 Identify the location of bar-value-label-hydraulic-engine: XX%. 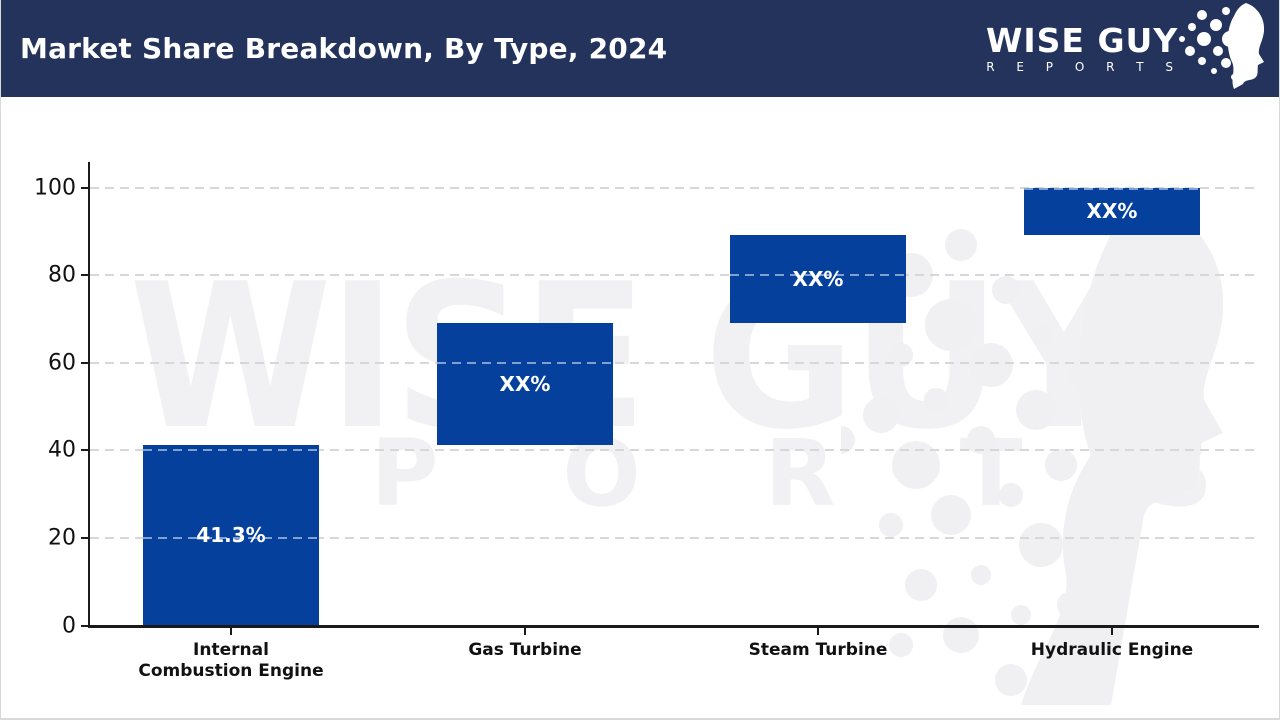
(1112, 211).